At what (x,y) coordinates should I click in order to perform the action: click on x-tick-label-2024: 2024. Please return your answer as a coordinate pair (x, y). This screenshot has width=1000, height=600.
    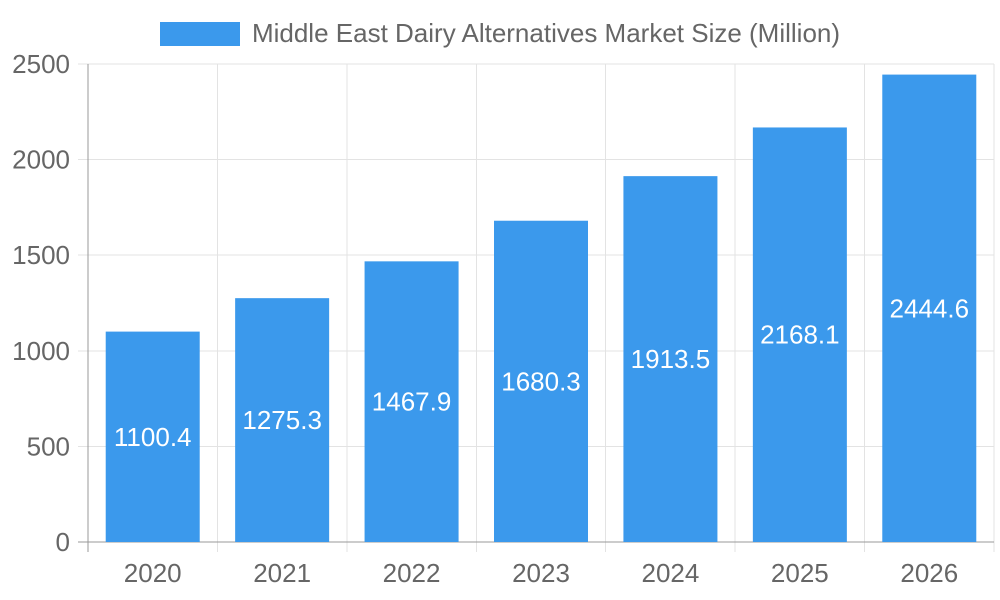
    Looking at the image, I should click on (671, 573).